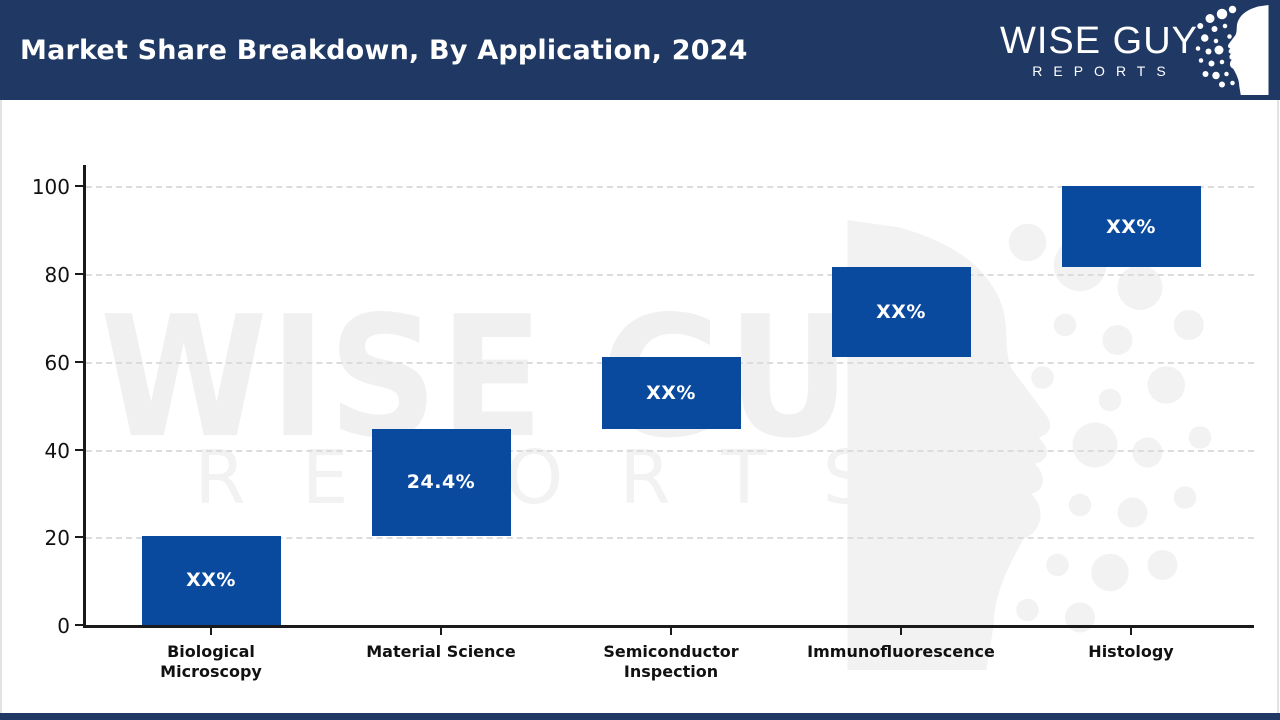 The height and width of the screenshot is (720, 1280). I want to click on brand-logo-wordmark: WISE GUY, so click(1098, 41).